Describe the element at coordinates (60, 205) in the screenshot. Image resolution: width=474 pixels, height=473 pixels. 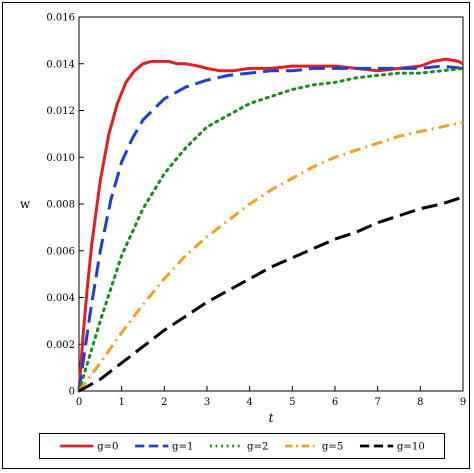
I see `y-tick-label: 0.008` at that location.